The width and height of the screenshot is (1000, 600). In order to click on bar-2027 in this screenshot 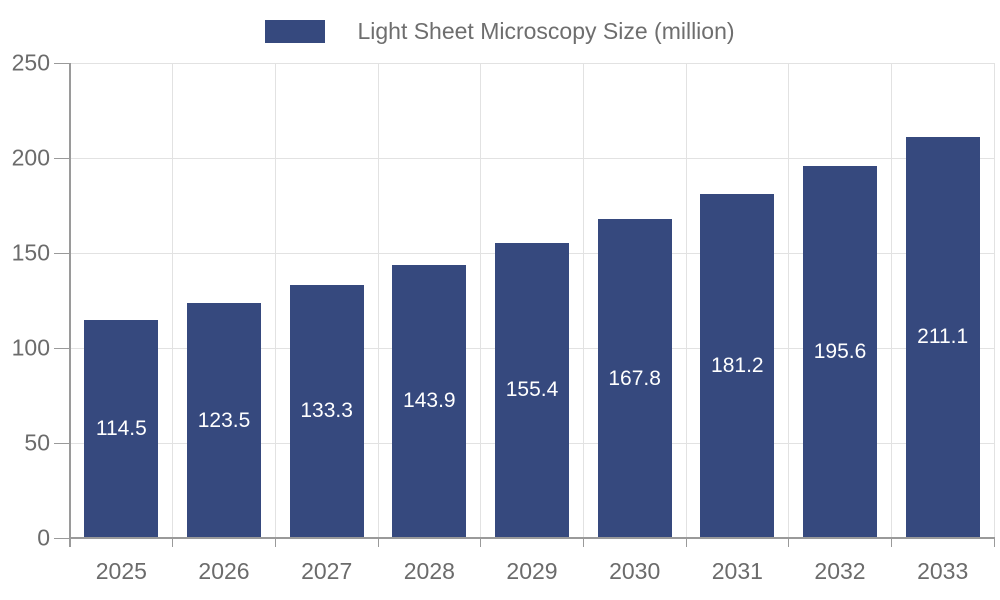, I will do `click(326, 411)`.